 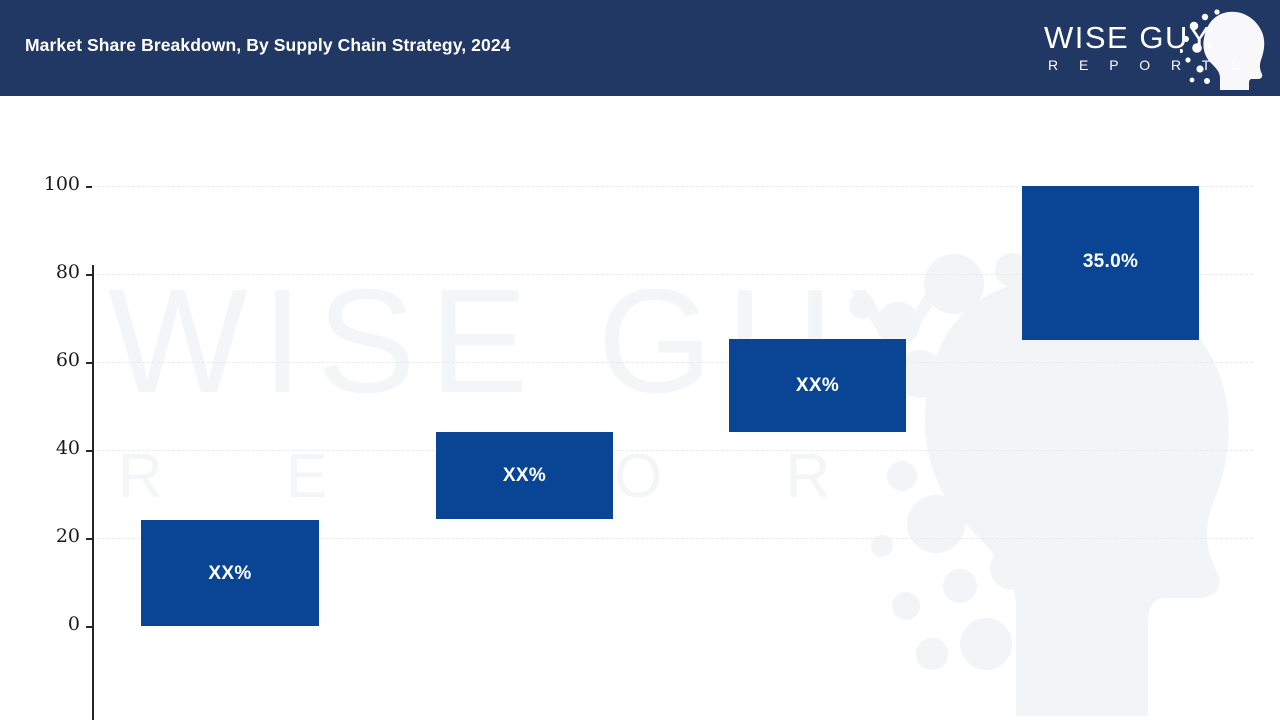 I want to click on watermark-wordmark-secondary: R E P O R T S, so click(x=662, y=476).